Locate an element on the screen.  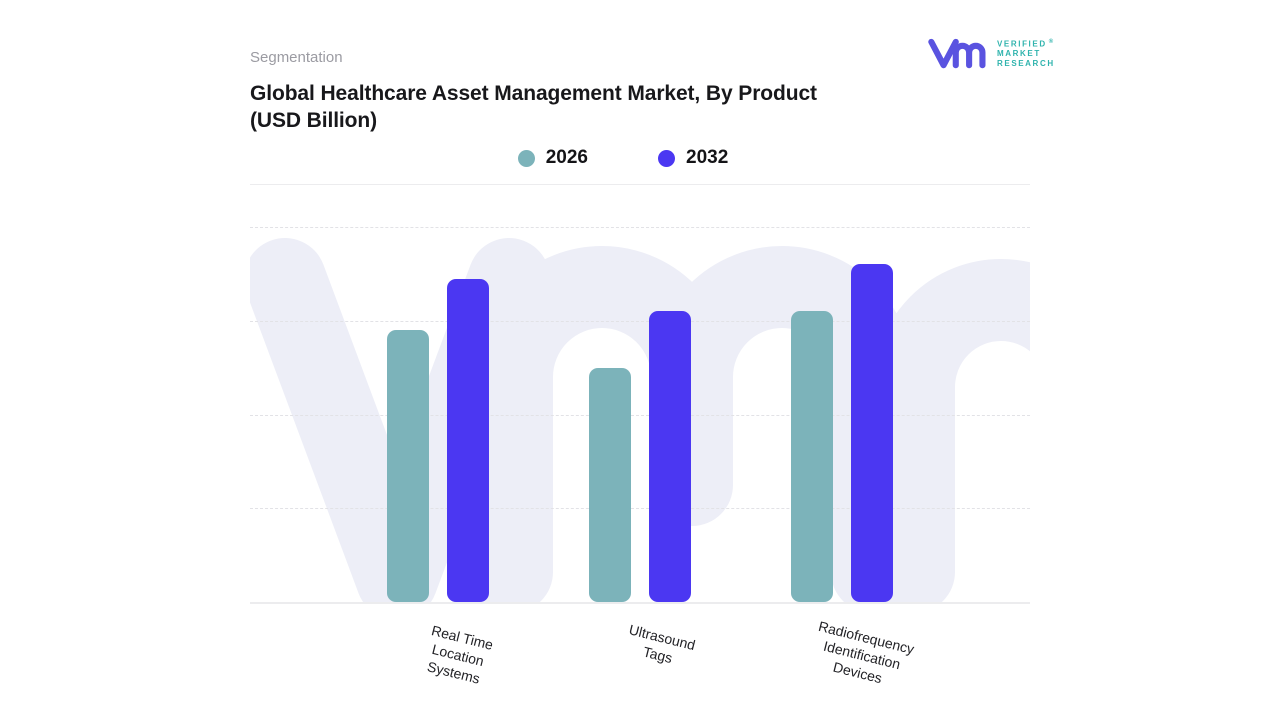
legend-label-2032: 2032 is located at coordinates (707, 157).